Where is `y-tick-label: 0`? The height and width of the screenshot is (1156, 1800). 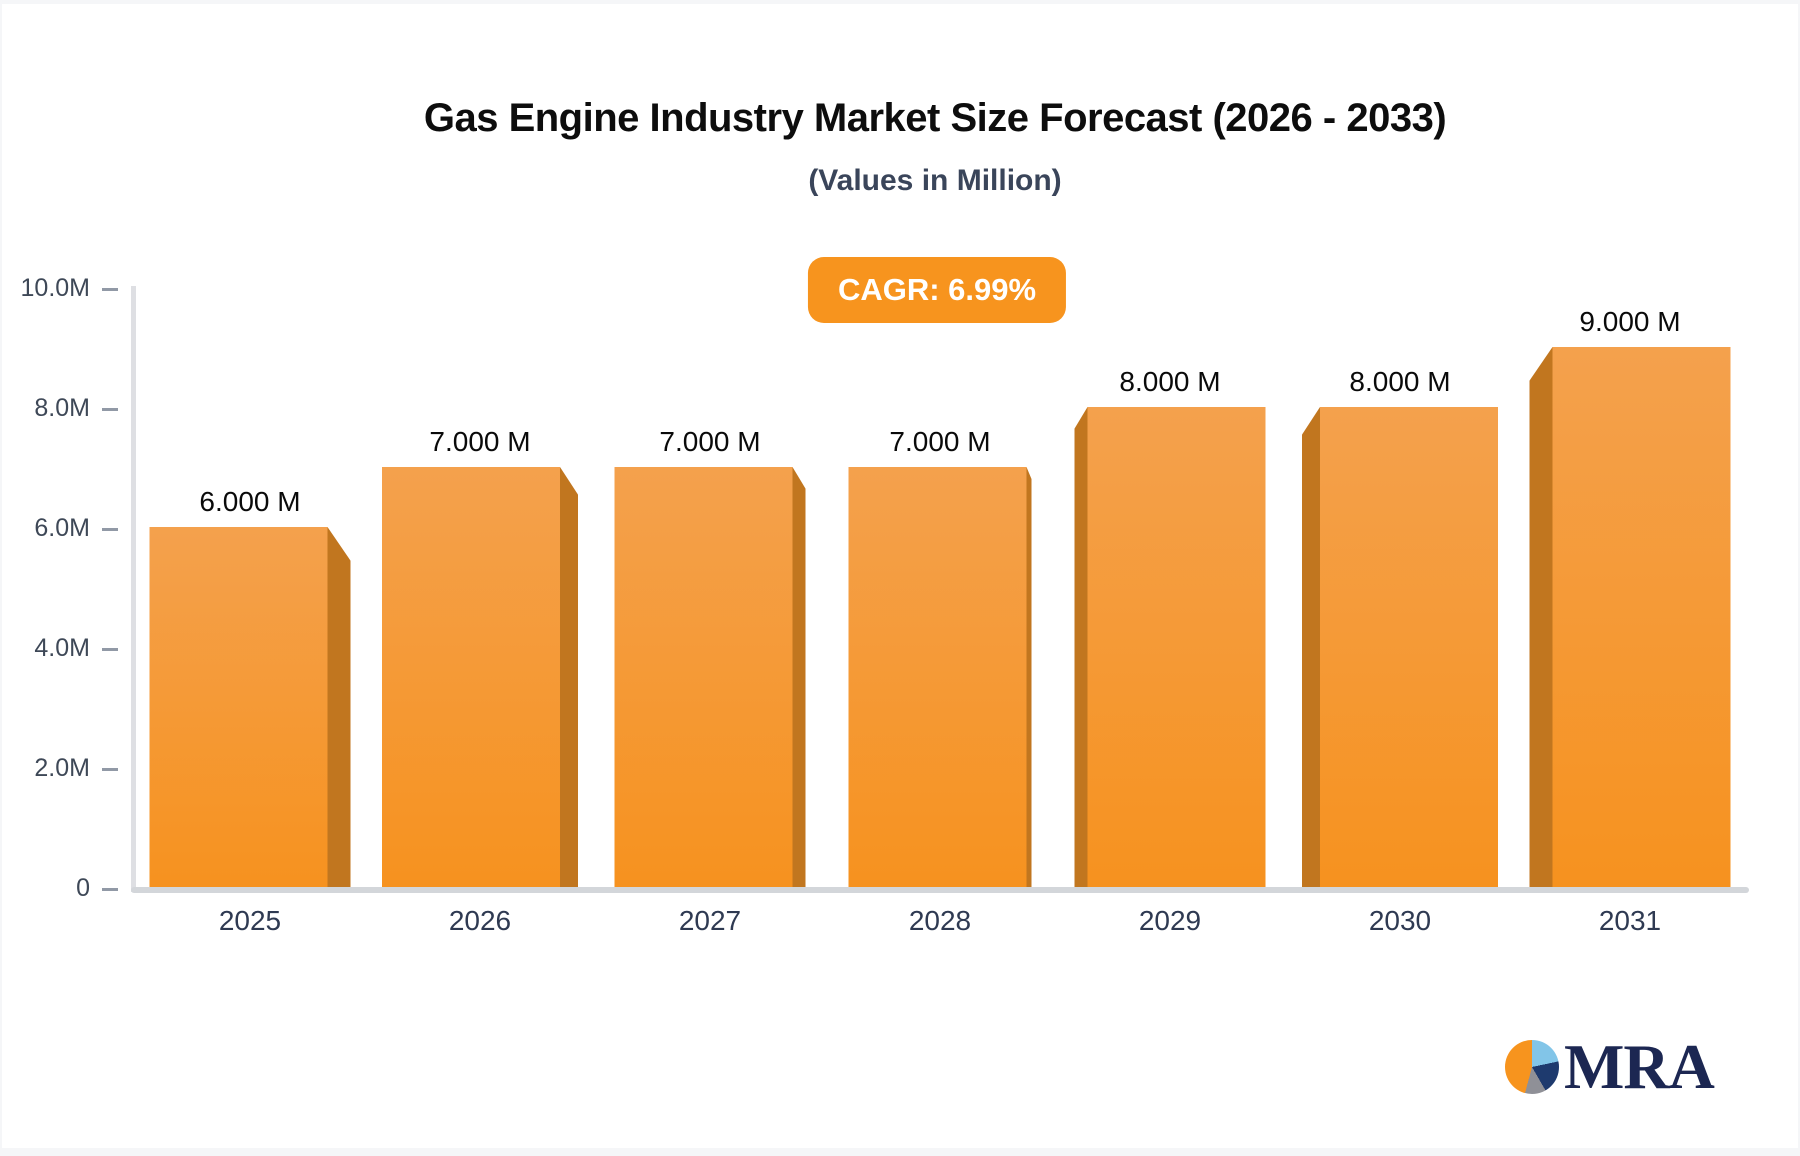
y-tick-label: 0 is located at coordinates (83, 888).